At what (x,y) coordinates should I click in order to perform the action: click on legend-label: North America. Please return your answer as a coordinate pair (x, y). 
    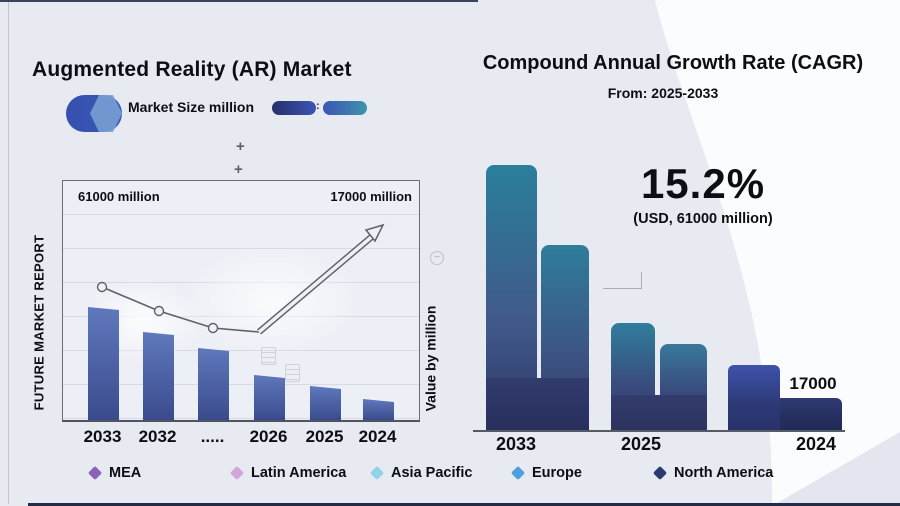
    Looking at the image, I should click on (724, 473).